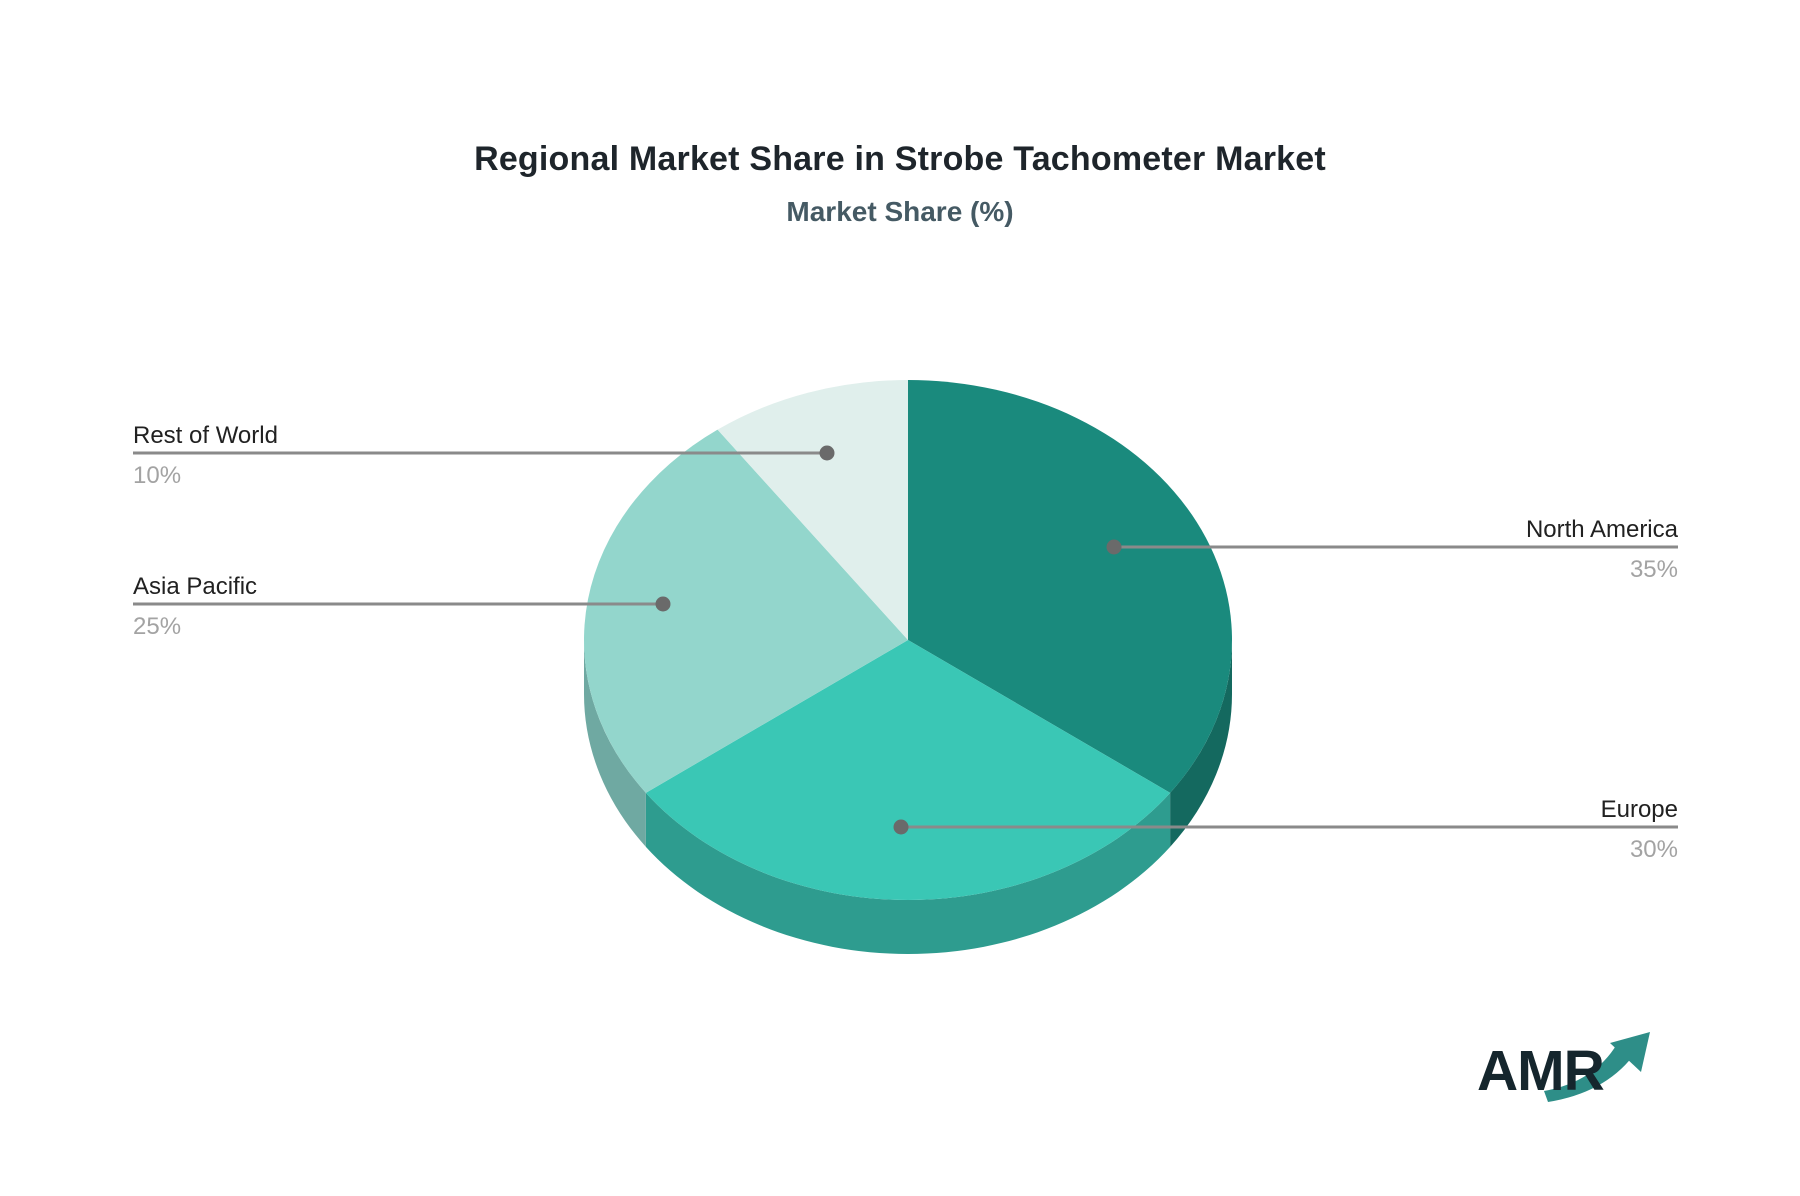 The image size is (1800, 1196). I want to click on pie-slice-north-america, so click(1070, 586).